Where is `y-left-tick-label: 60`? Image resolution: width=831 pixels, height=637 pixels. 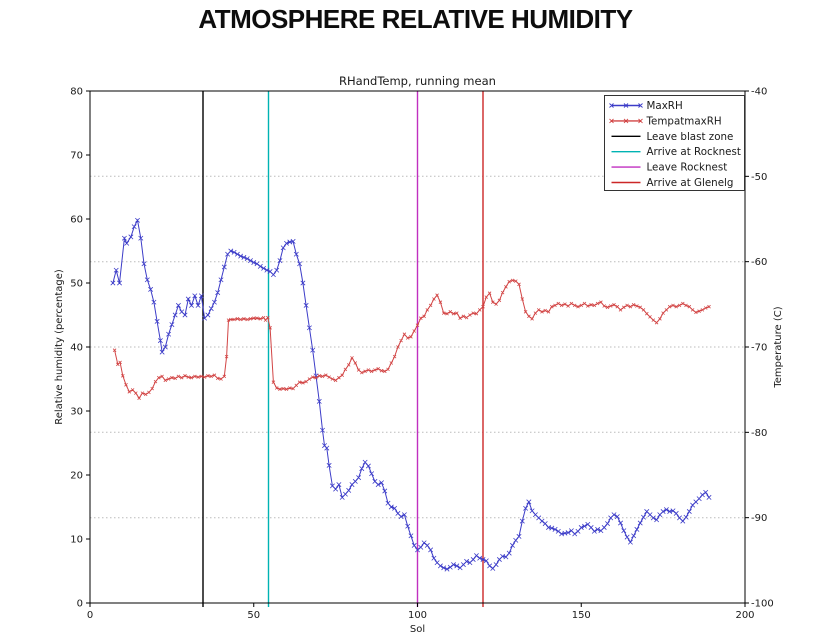
y-left-tick-label: 60 is located at coordinates (76, 220).